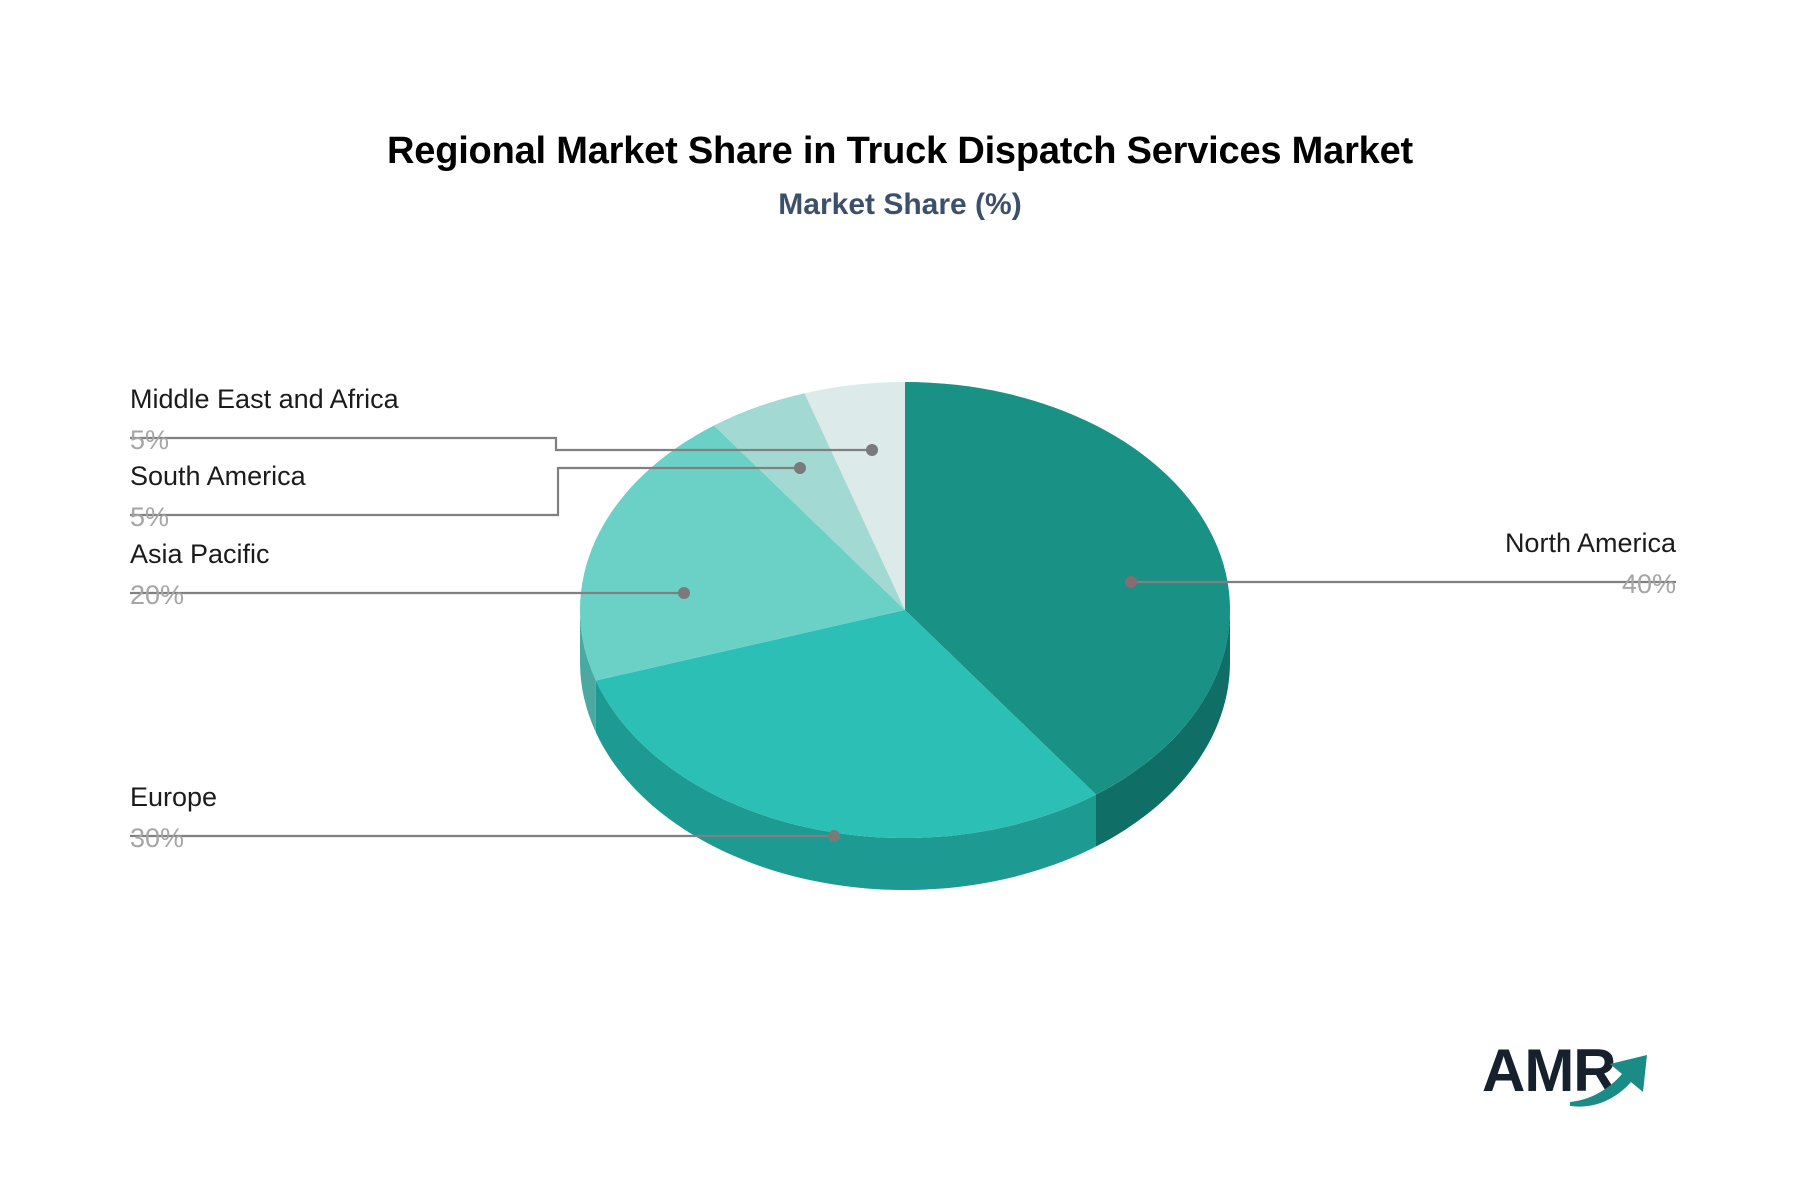  I want to click on label-middle-east-and-africa: Middle East and Africa 5%, so click(264, 420).